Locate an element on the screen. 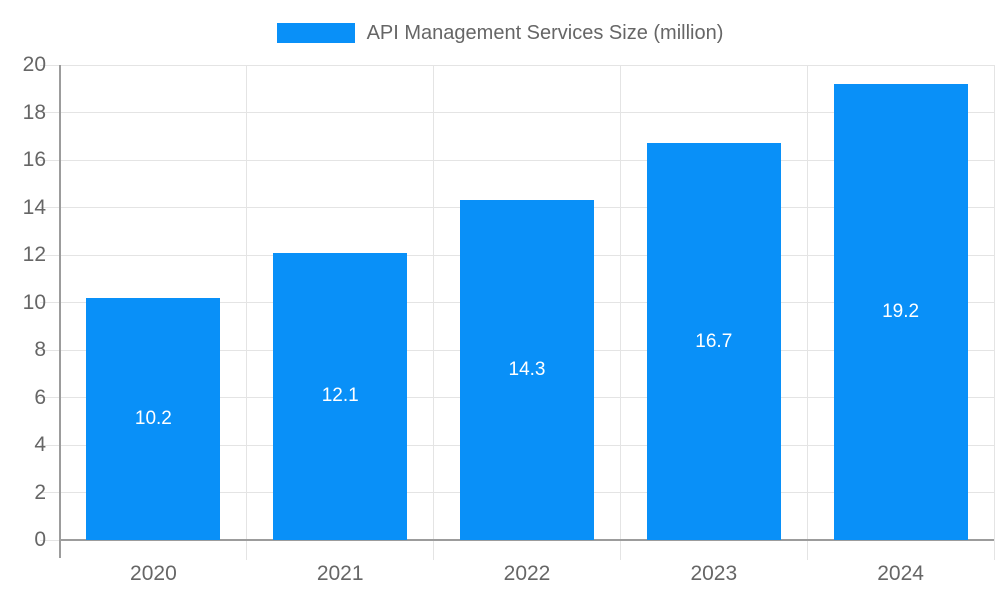 This screenshot has width=1000, height=600. bar-value-label: 19.2 is located at coordinates (901, 311).